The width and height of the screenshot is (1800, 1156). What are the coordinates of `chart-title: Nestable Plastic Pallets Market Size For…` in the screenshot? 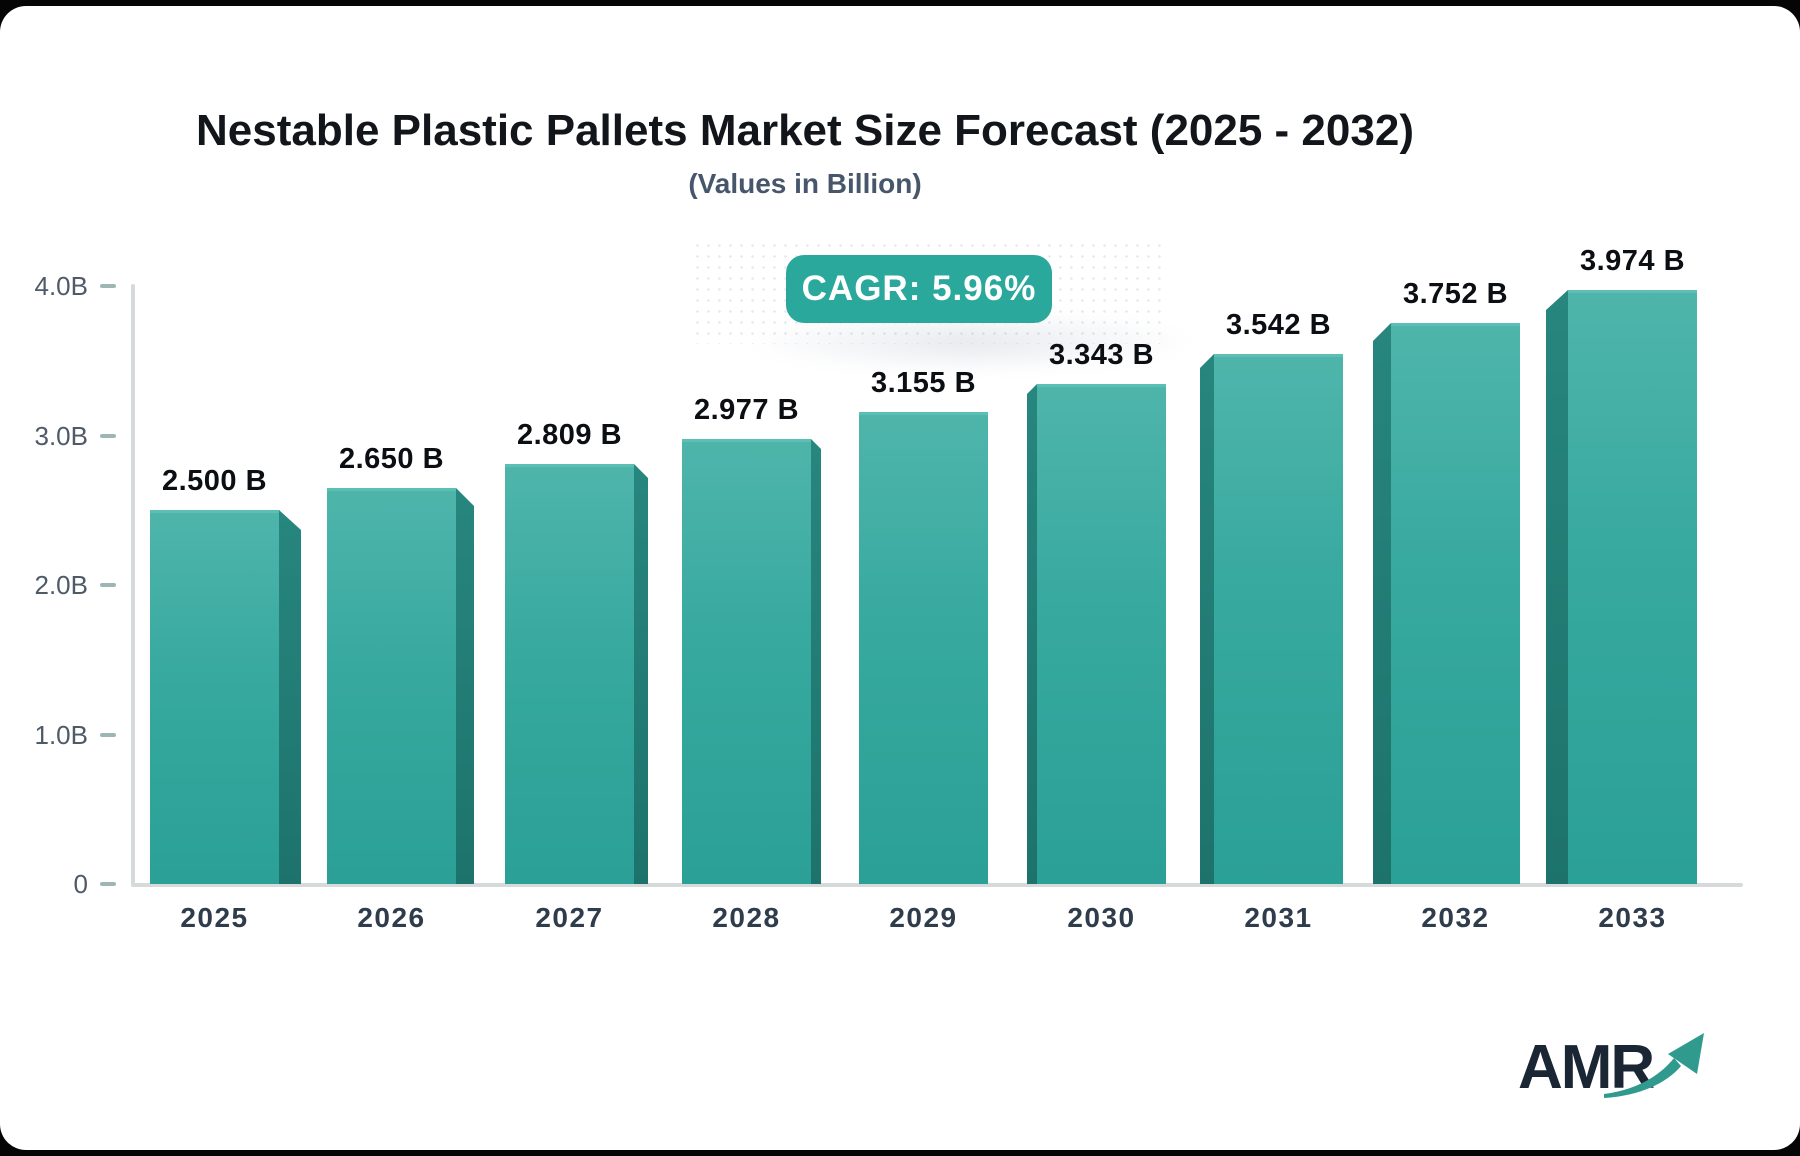 It's located at (805, 130).